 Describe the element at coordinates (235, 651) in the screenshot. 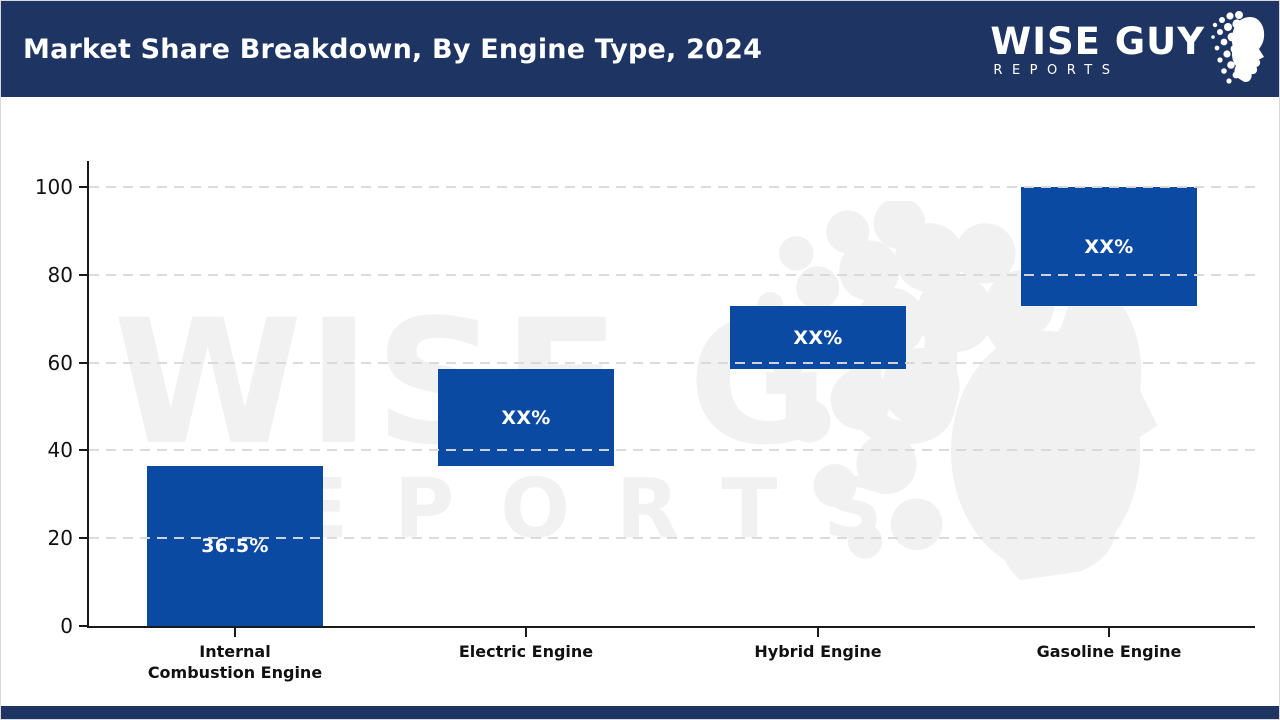

I see `x-category-label-line: Internal` at that location.